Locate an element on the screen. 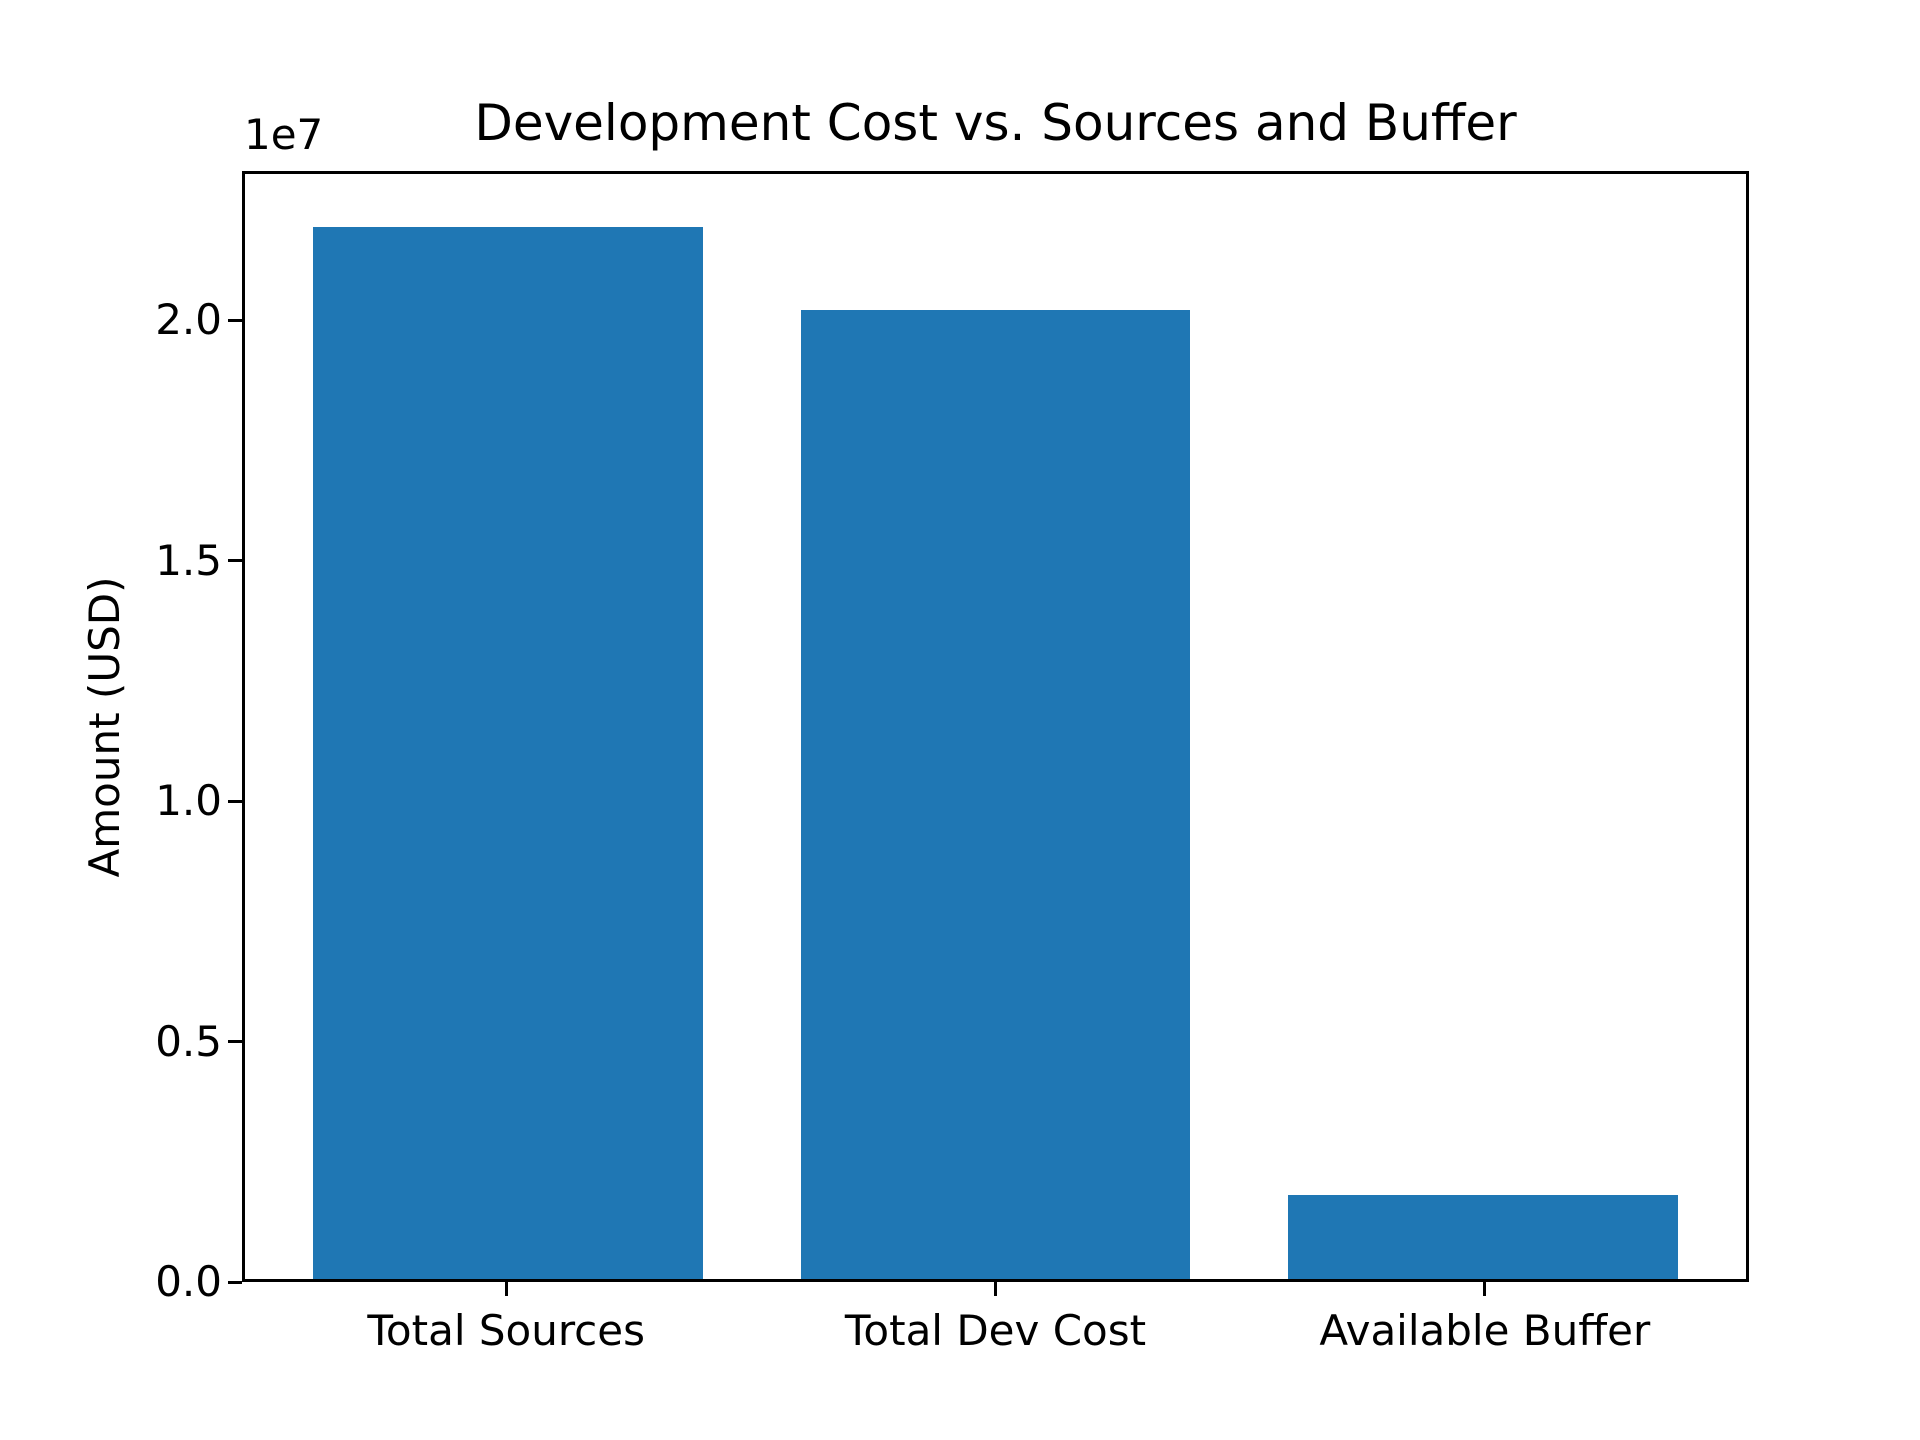 Image resolution: width=1920 pixels, height=1440 pixels. y-tick-label: 1.5 is located at coordinates (188, 560).